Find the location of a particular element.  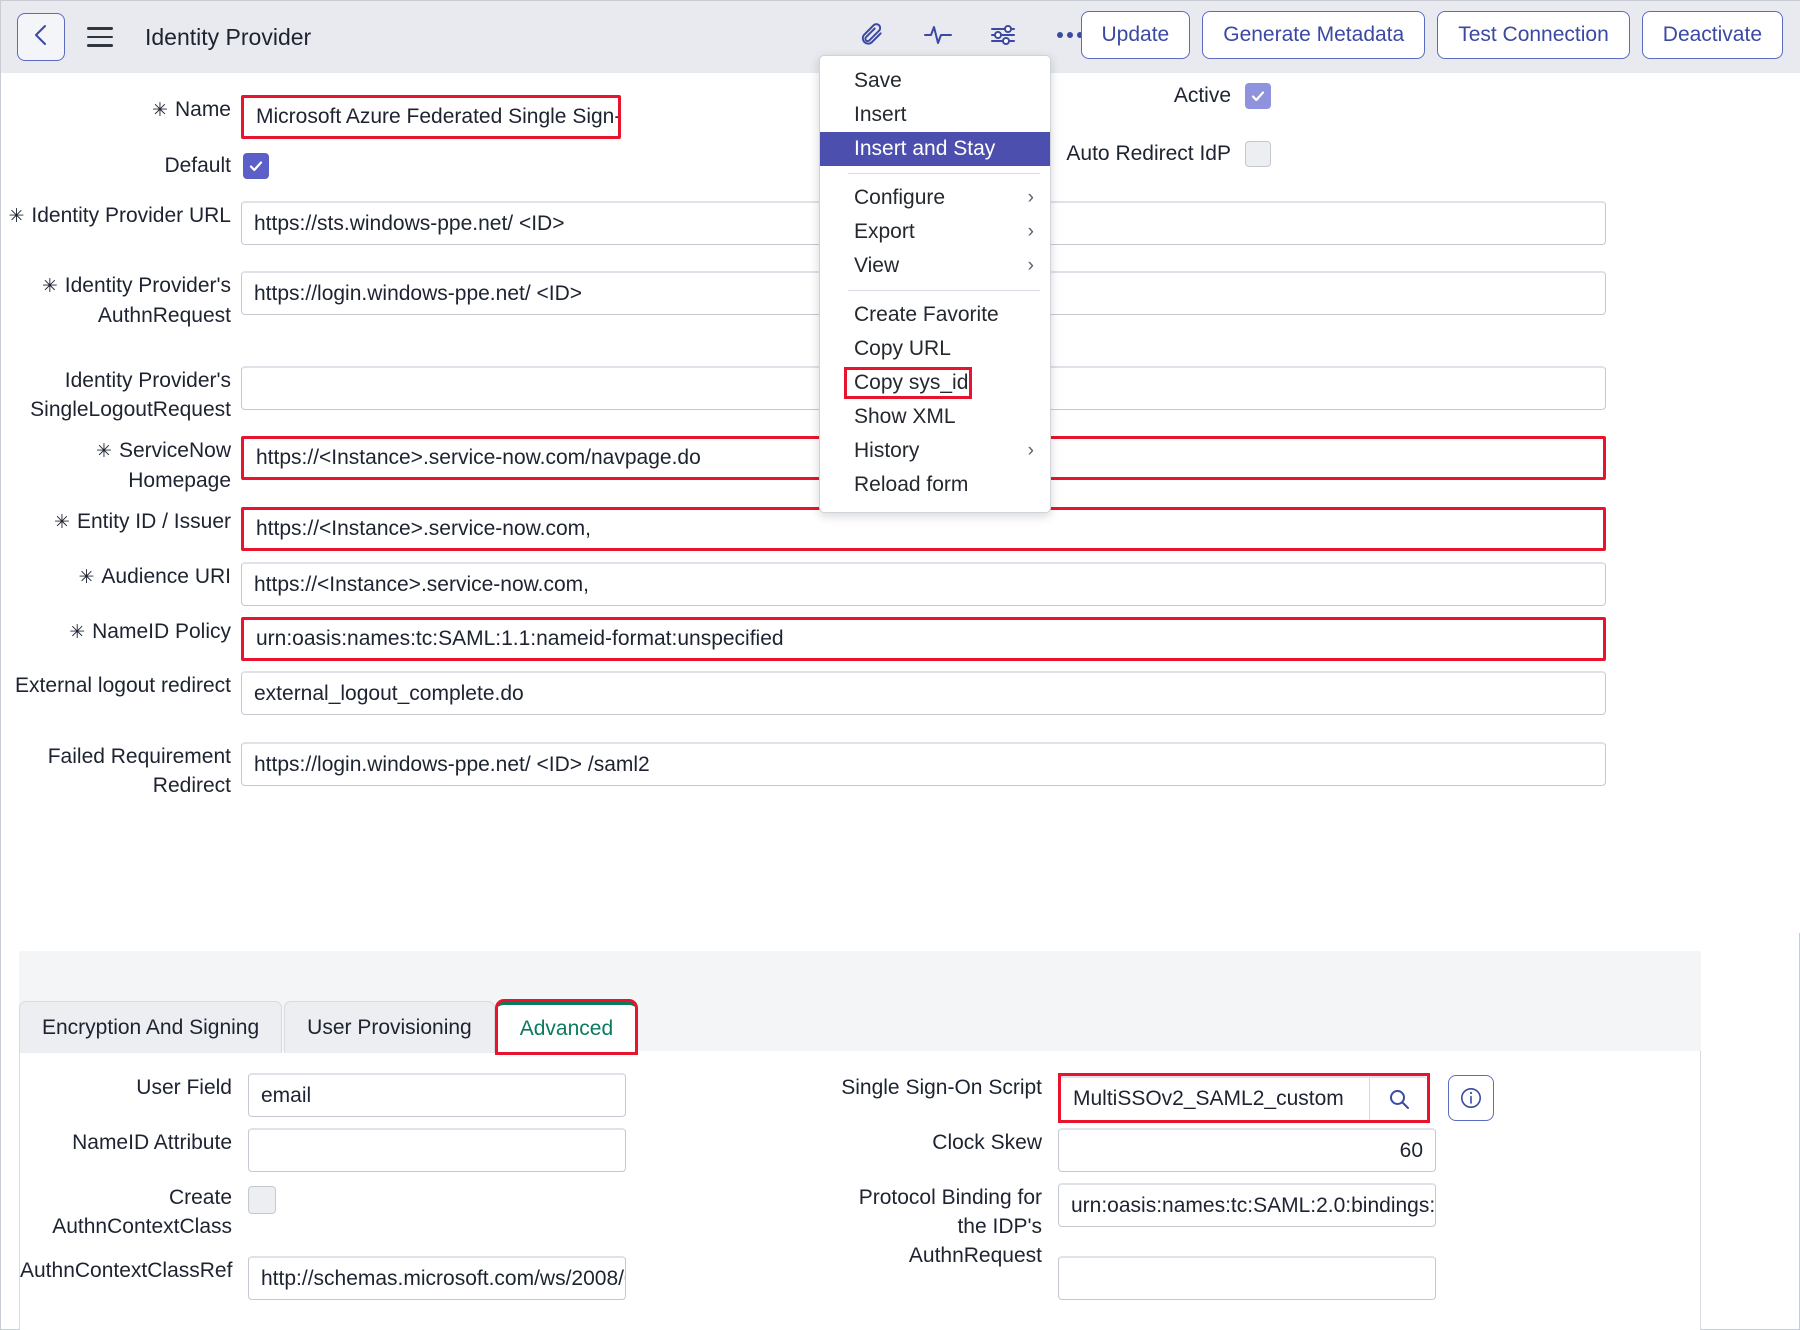

default-checkbox is located at coordinates (256, 166).